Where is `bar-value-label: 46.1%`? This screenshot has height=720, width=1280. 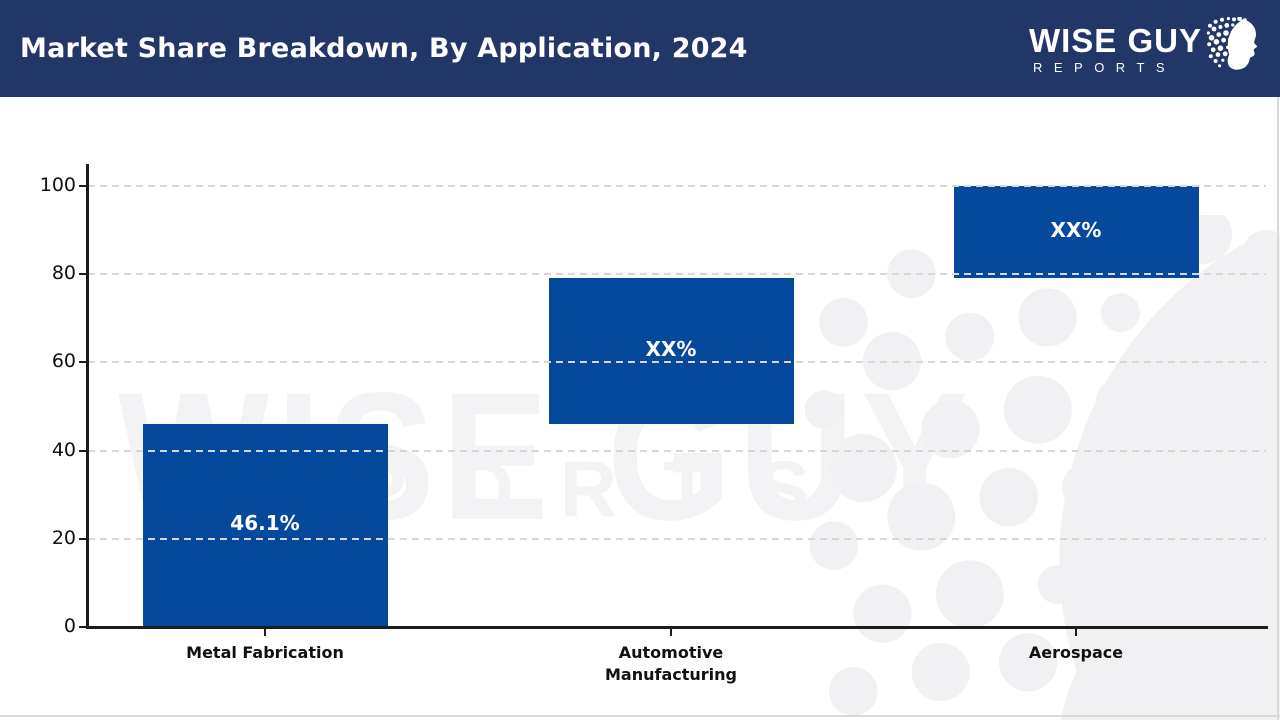 bar-value-label: 46.1% is located at coordinates (265, 523).